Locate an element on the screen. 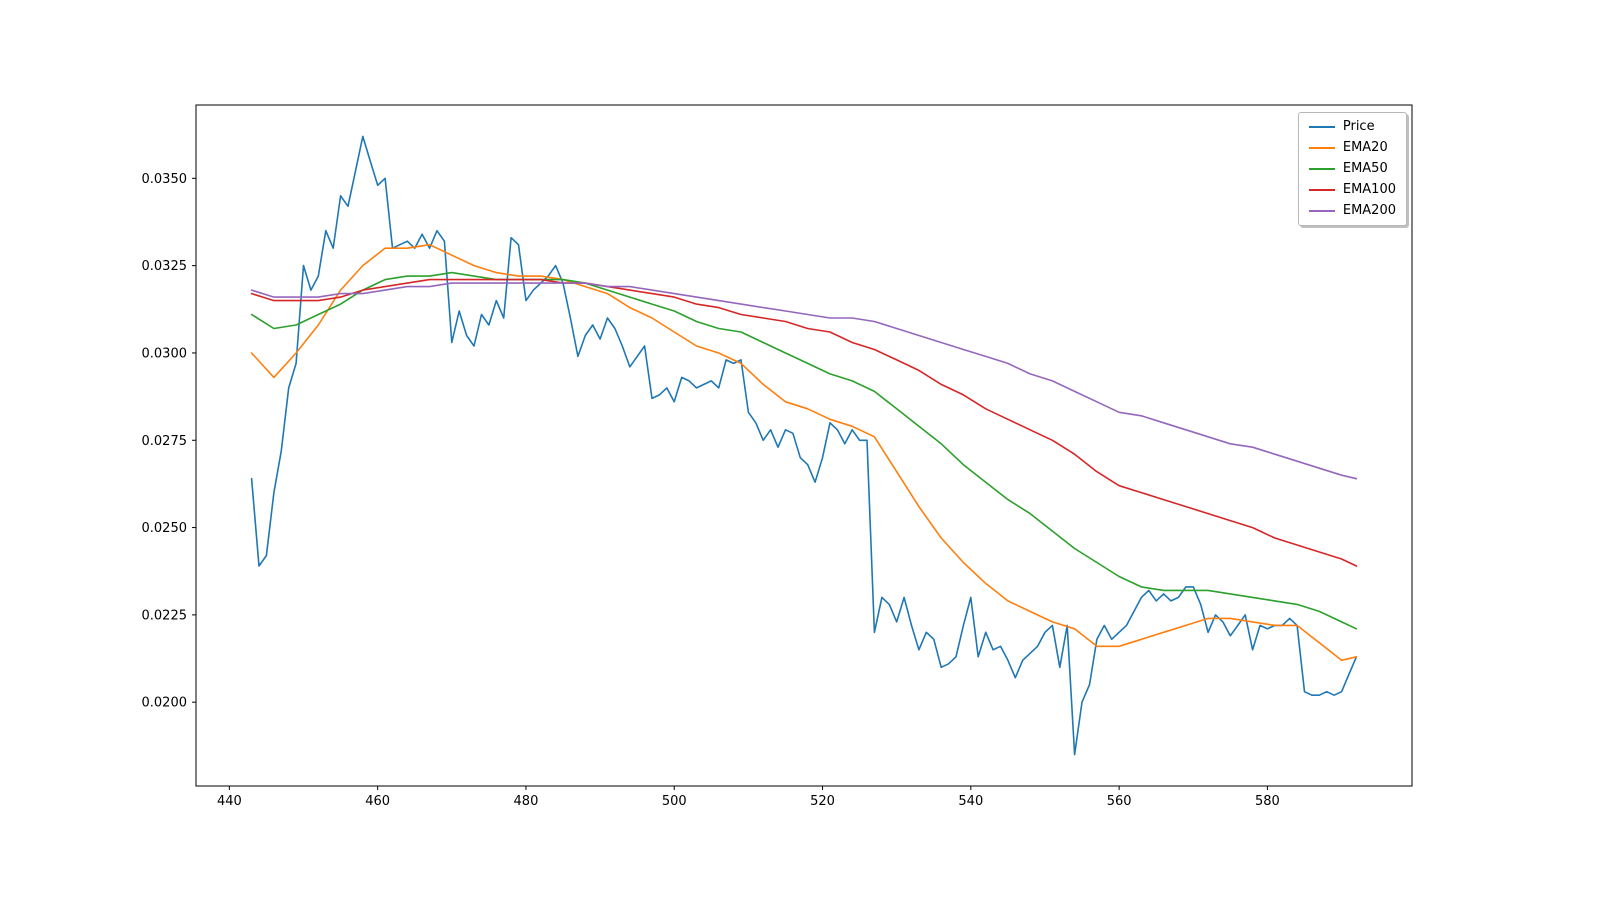 The height and width of the screenshot is (900, 1600). legend-entry-ema50: EMA50 is located at coordinates (1352, 168).